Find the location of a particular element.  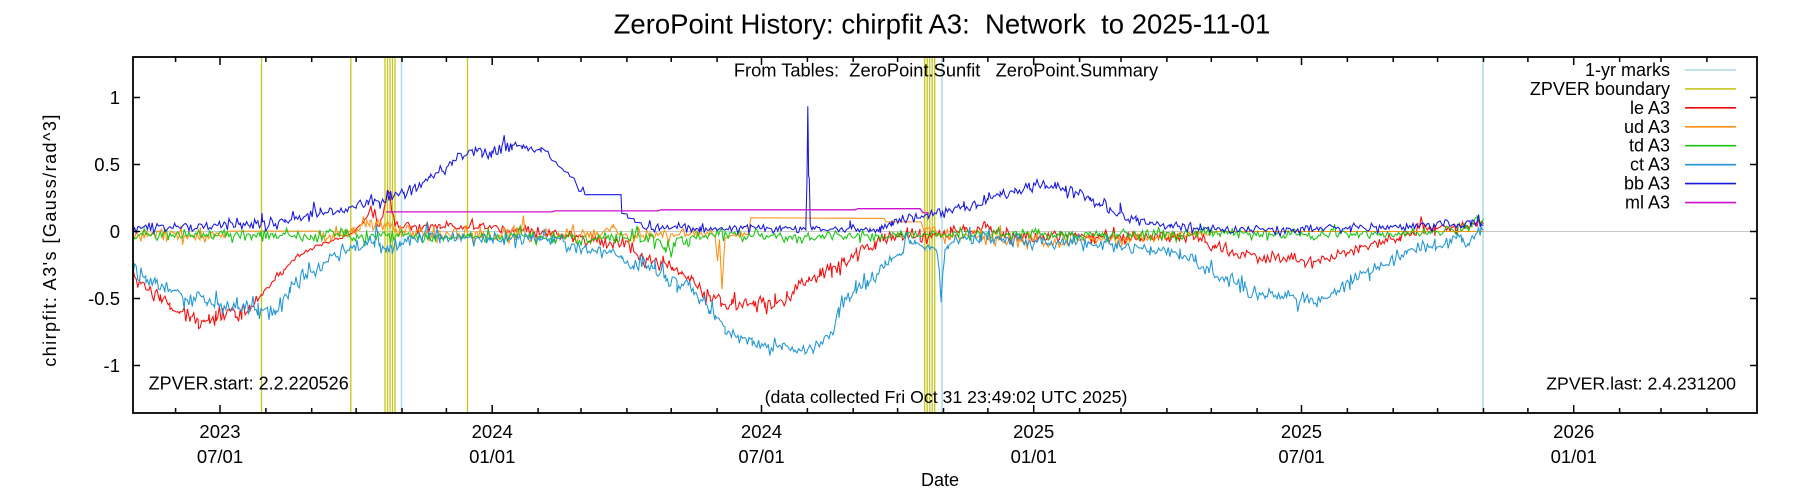

svg-text: chirpfit: A3's [Gauss/rad^3] is located at coordinates (50, 240).